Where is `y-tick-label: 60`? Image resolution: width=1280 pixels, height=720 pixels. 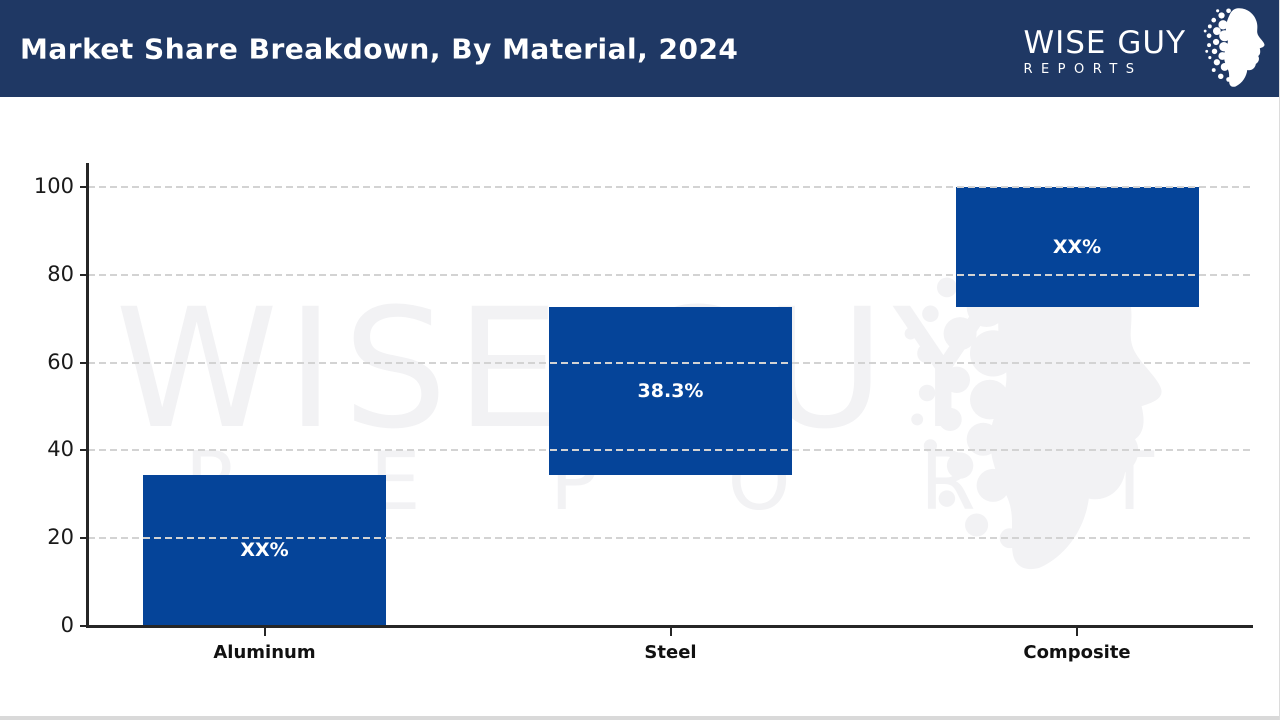 y-tick-label: 60 is located at coordinates (60, 361).